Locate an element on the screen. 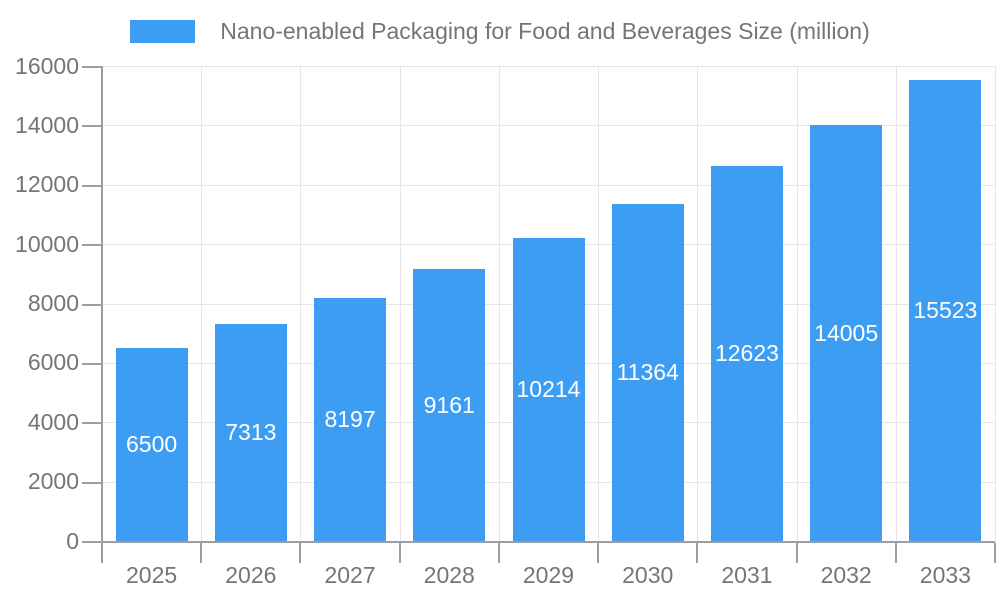 This screenshot has width=1000, height=600. x-tick-label: 2025 is located at coordinates (152, 575).